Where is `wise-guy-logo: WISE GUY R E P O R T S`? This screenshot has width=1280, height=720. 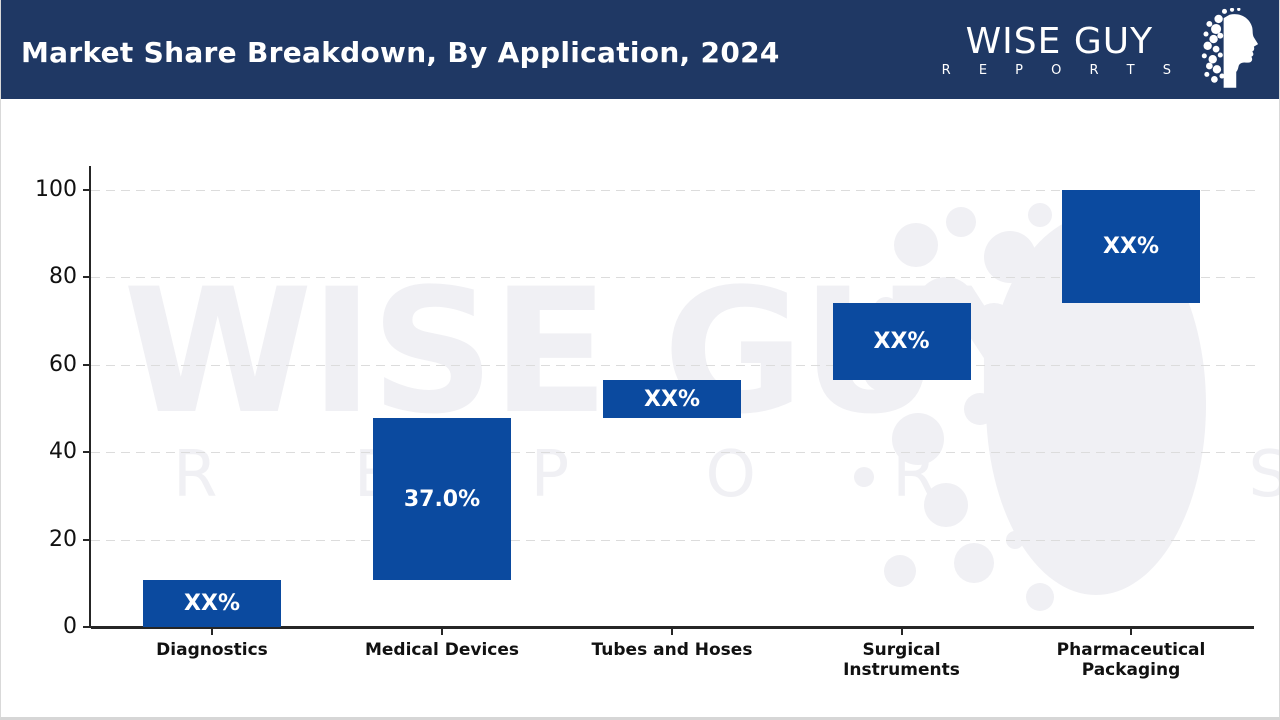
wise-guy-logo: WISE GUY R E P O R T S is located at coordinates (1102, 50).